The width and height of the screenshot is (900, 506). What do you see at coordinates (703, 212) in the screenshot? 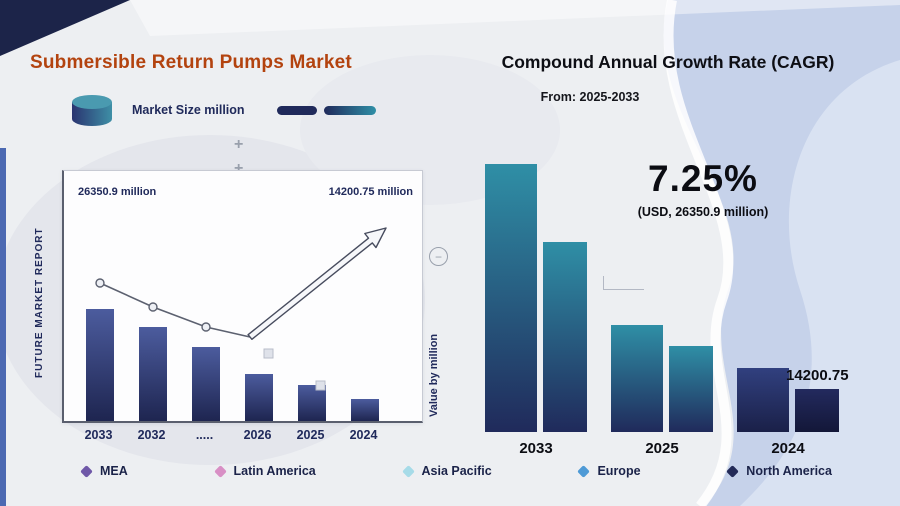
I see `cagr-usd-note: (USD, 26350.9 million)` at bounding box center [703, 212].